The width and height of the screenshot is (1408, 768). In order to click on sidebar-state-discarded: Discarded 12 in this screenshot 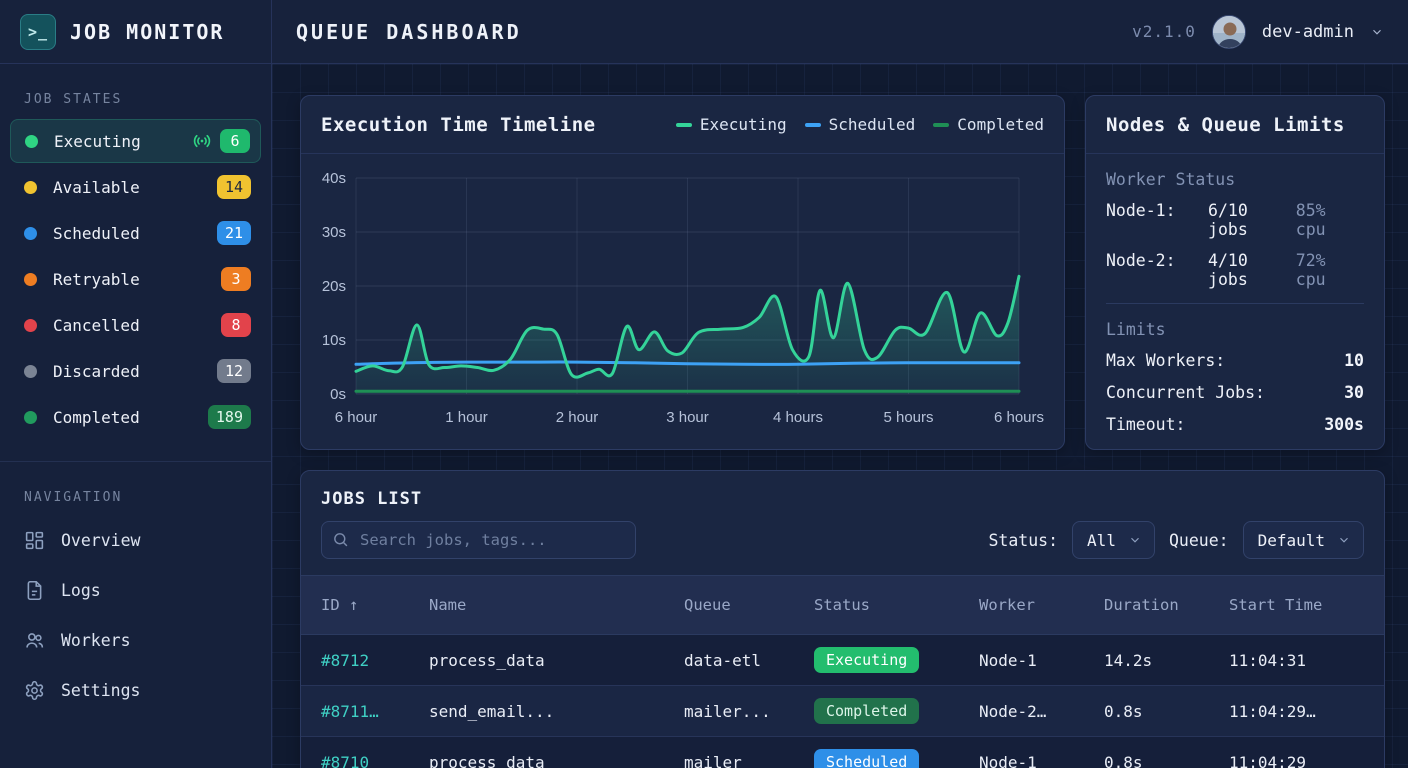, I will do `click(135, 371)`.